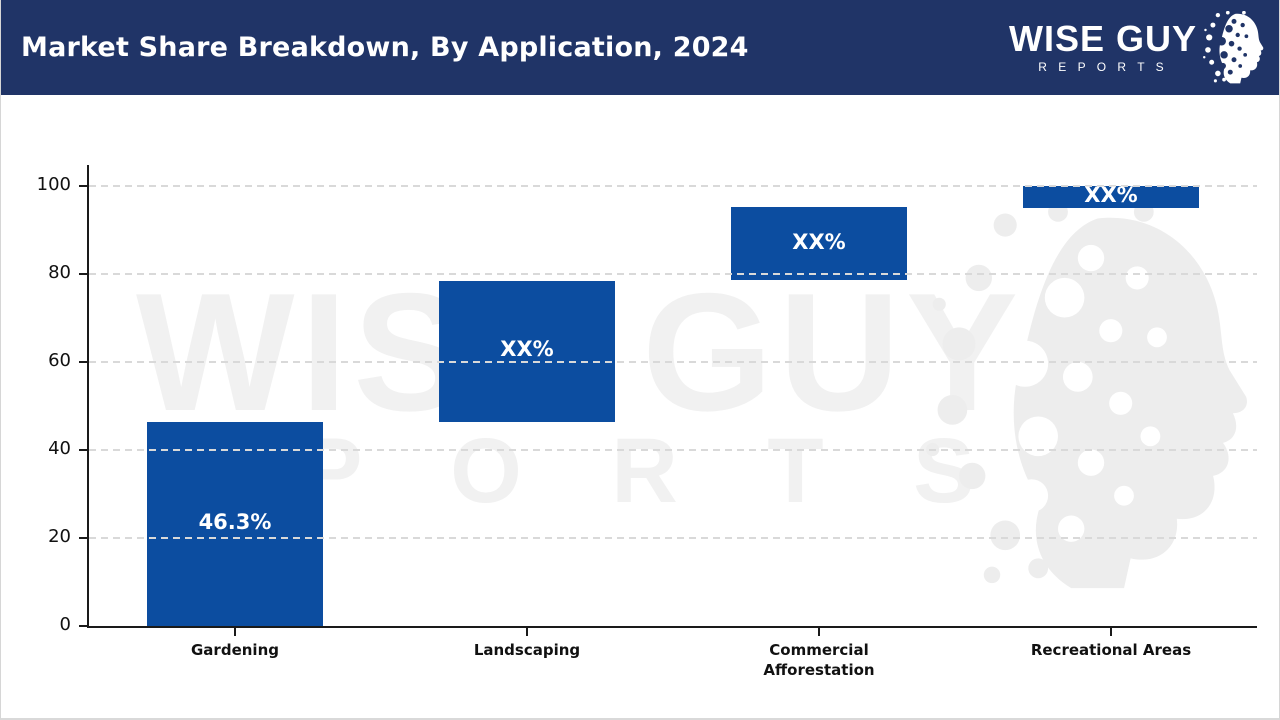 The width and height of the screenshot is (1280, 720). Describe the element at coordinates (59, 360) in the screenshot. I see `ytick-label-60: 60` at that location.